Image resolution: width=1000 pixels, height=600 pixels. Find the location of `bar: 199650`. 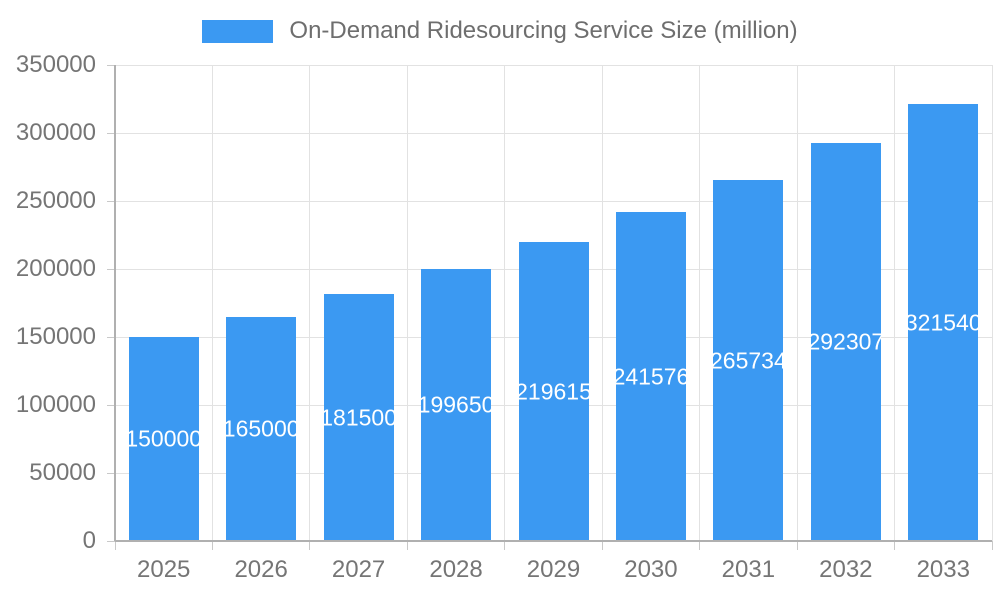

bar: 199650 is located at coordinates (456, 405).